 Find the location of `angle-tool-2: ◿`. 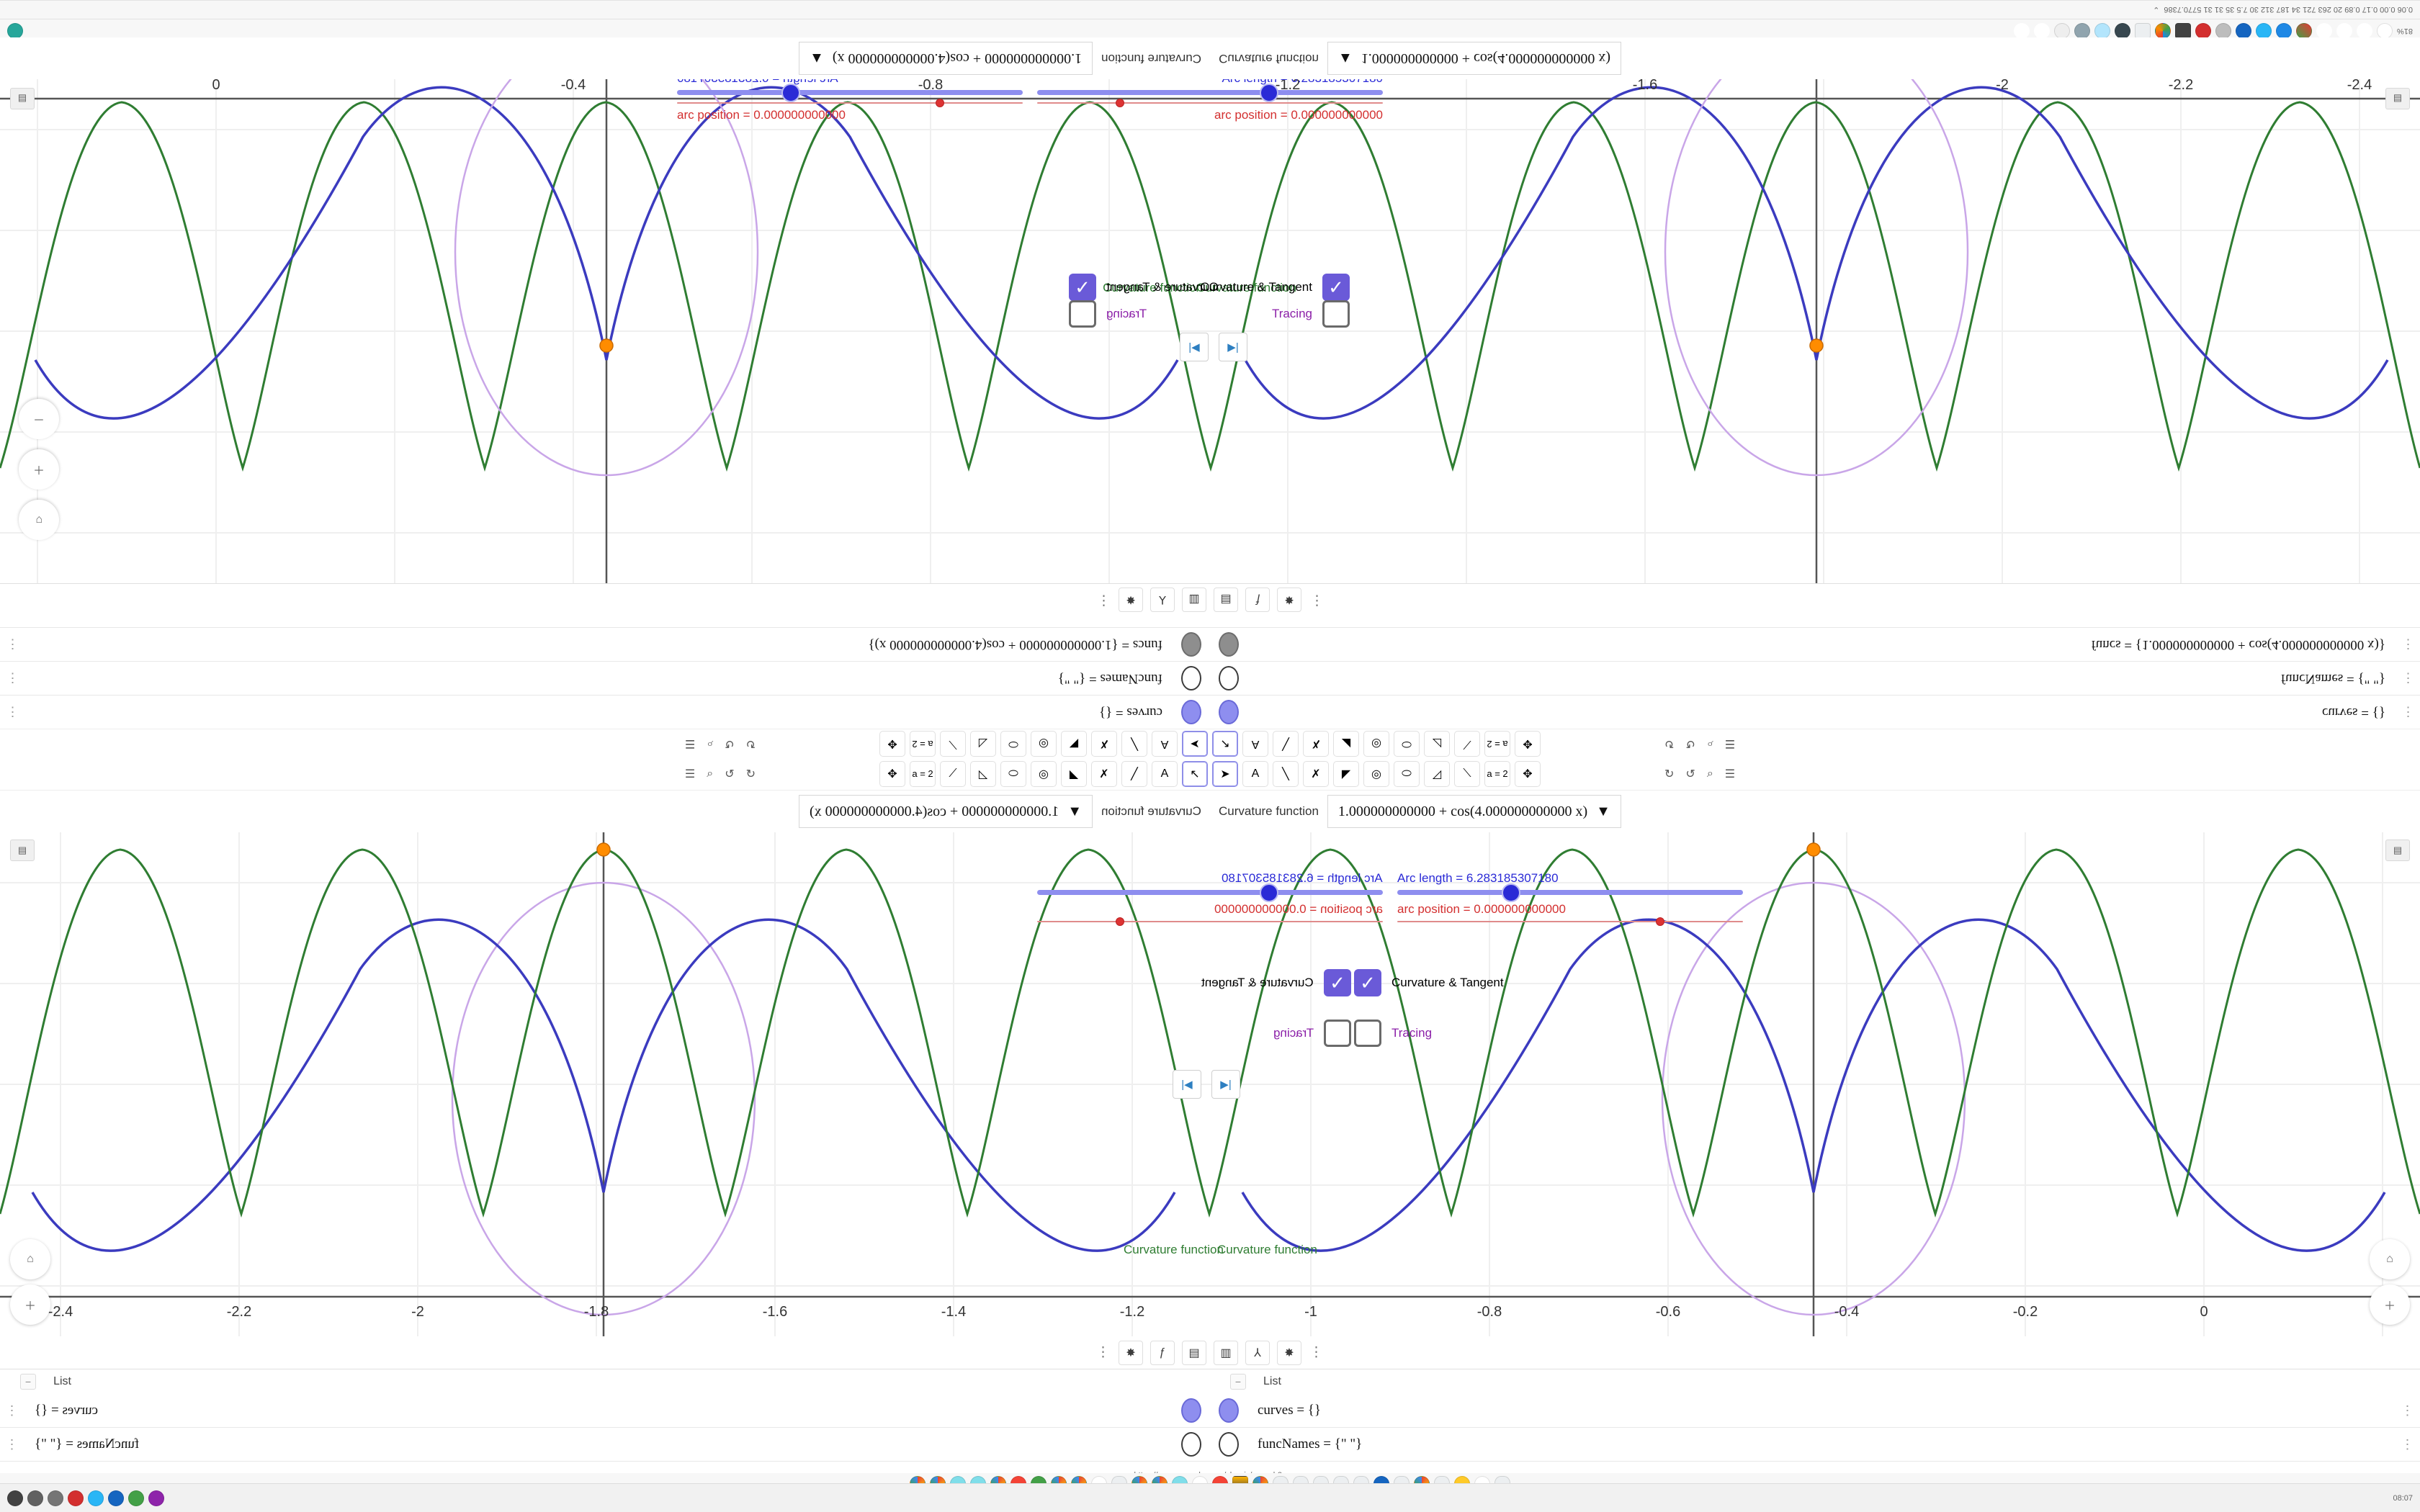

angle-tool-2: ◿ is located at coordinates (1437, 773).